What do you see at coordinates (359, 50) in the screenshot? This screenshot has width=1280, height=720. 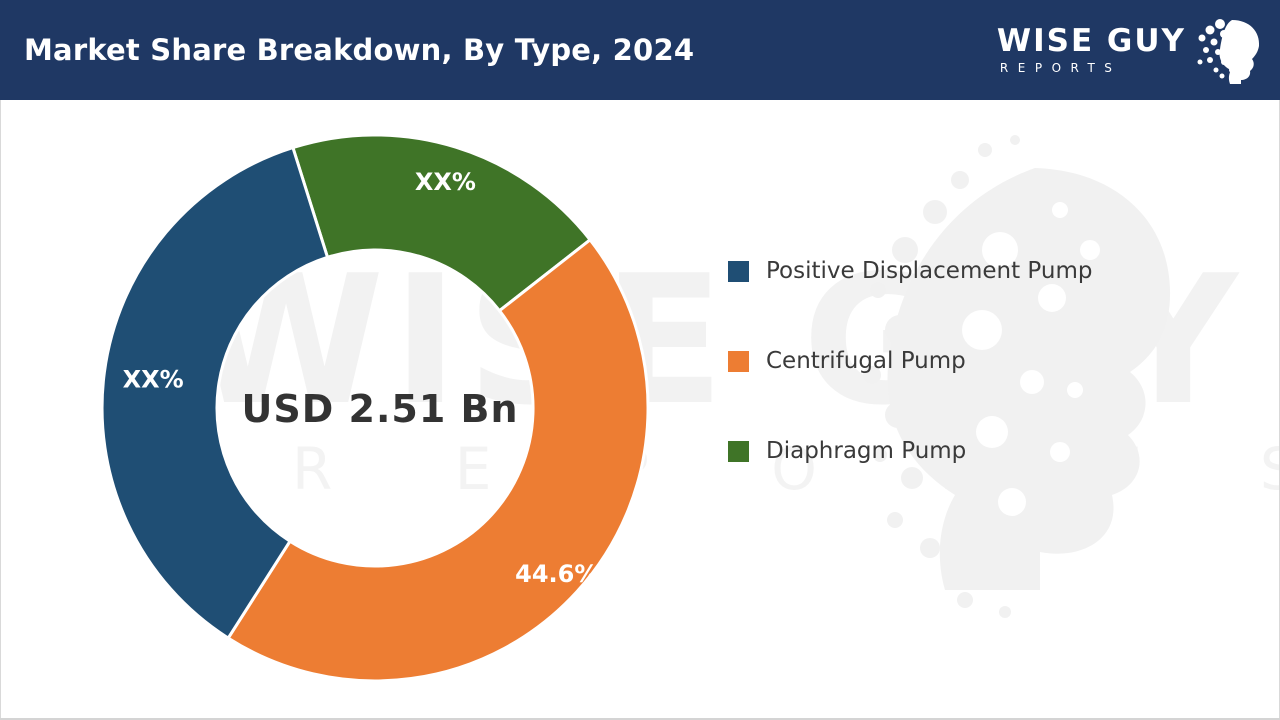 I see `page-title: Market Share Breakdown, By Type, 2024` at bounding box center [359, 50].